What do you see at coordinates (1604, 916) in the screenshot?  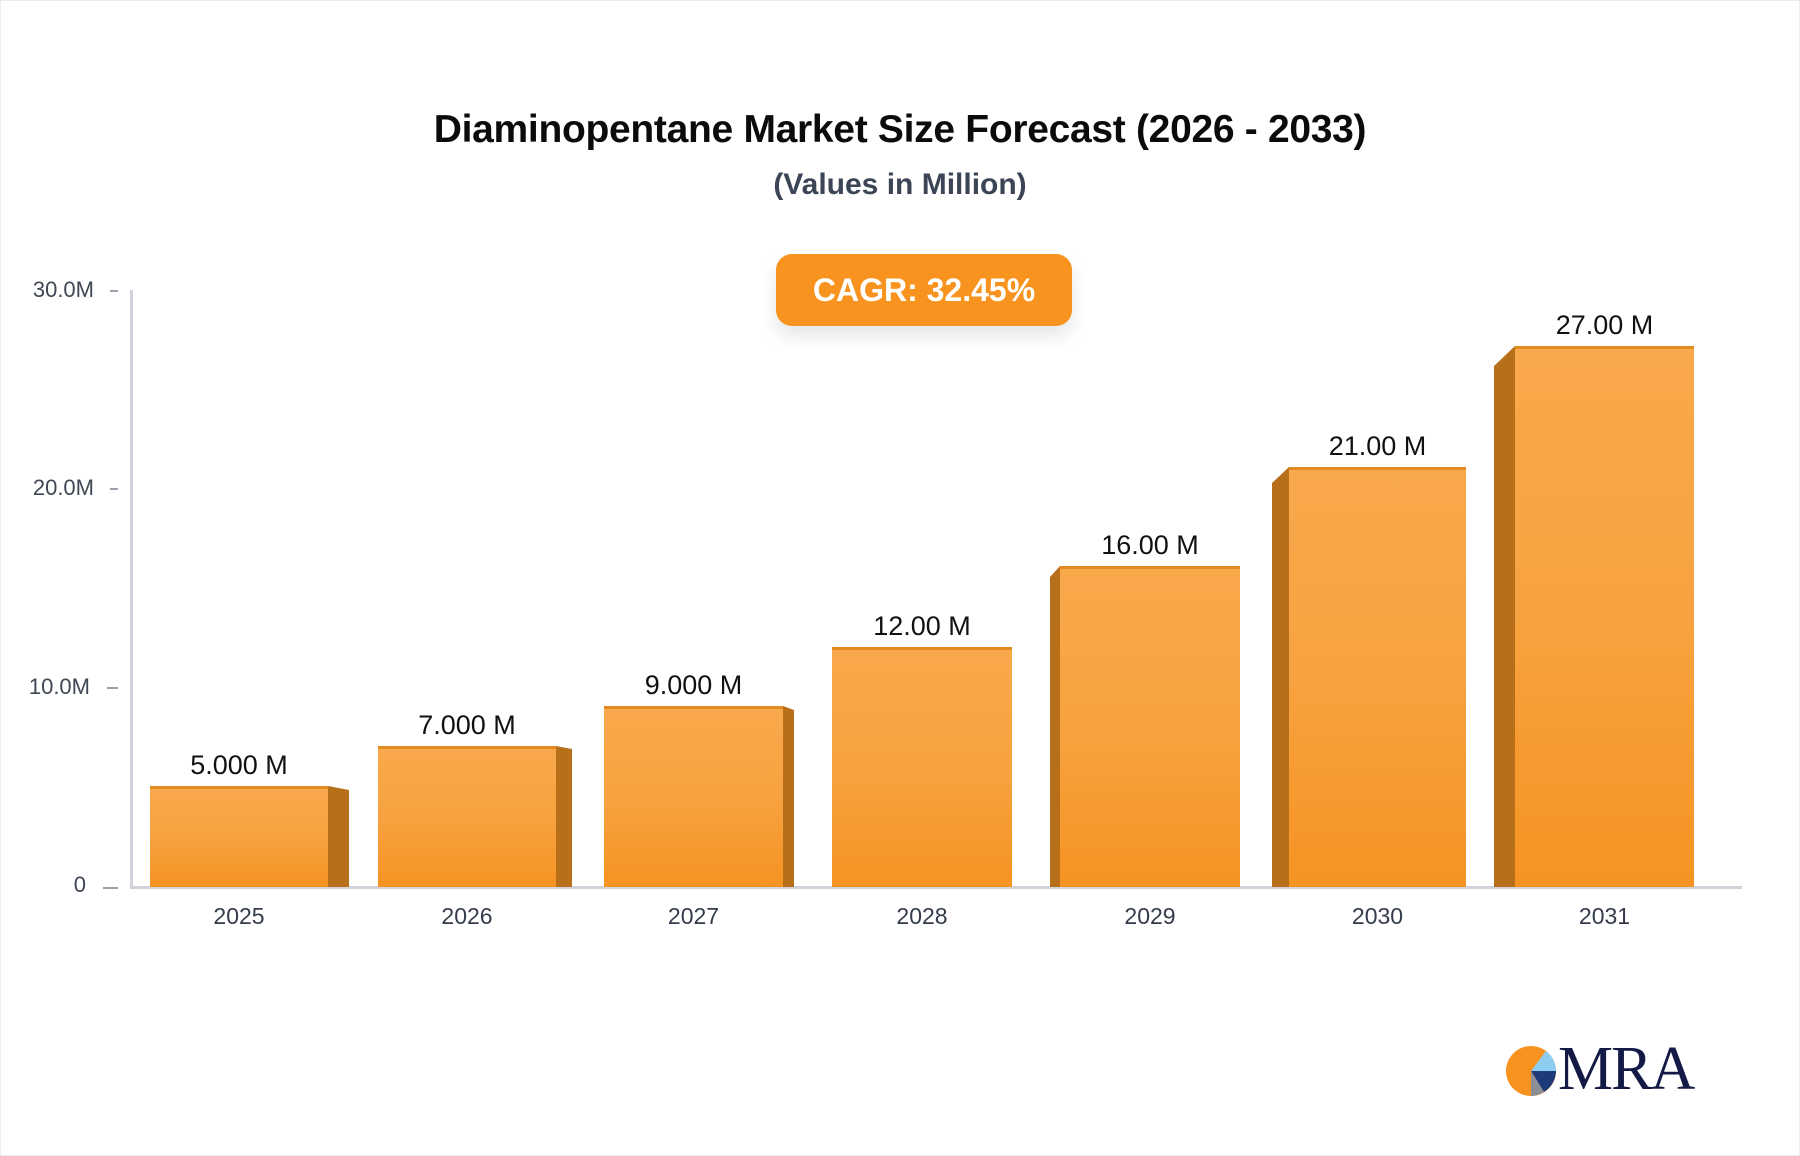 I see `x-label-2031: 2031` at bounding box center [1604, 916].